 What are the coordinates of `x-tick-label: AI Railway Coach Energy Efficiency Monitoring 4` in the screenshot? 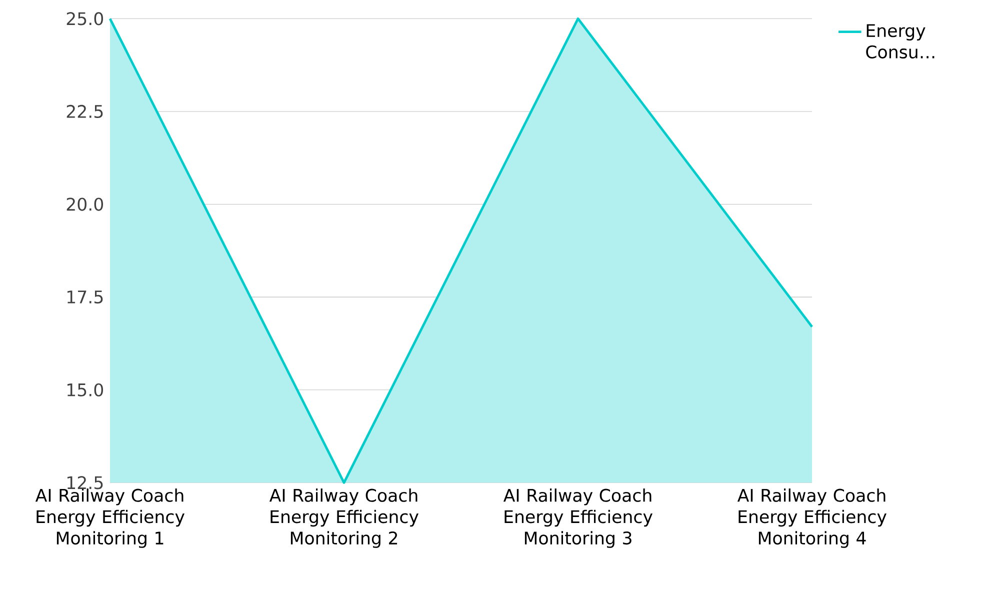 It's located at (811, 518).